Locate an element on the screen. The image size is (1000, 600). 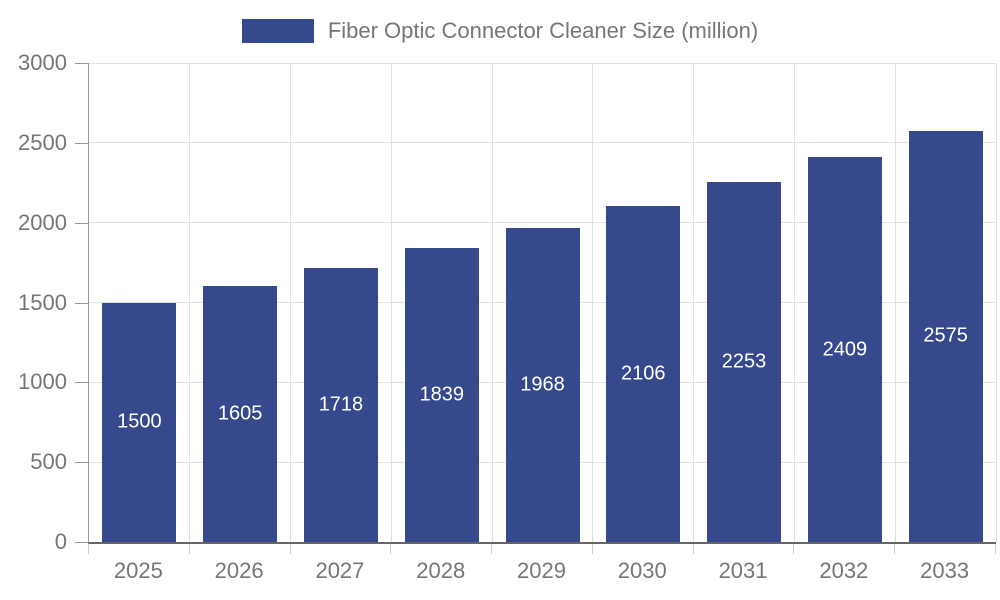
legend-swatch is located at coordinates (277, 31).